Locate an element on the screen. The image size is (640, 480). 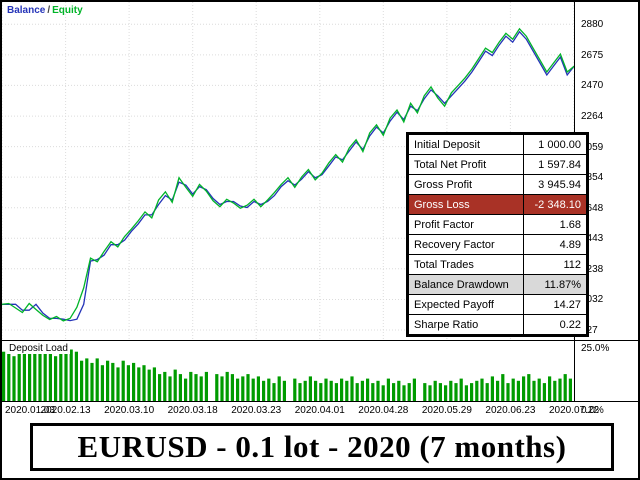
deposit-load-panel: Deposit Load is located at coordinates (320, 371).